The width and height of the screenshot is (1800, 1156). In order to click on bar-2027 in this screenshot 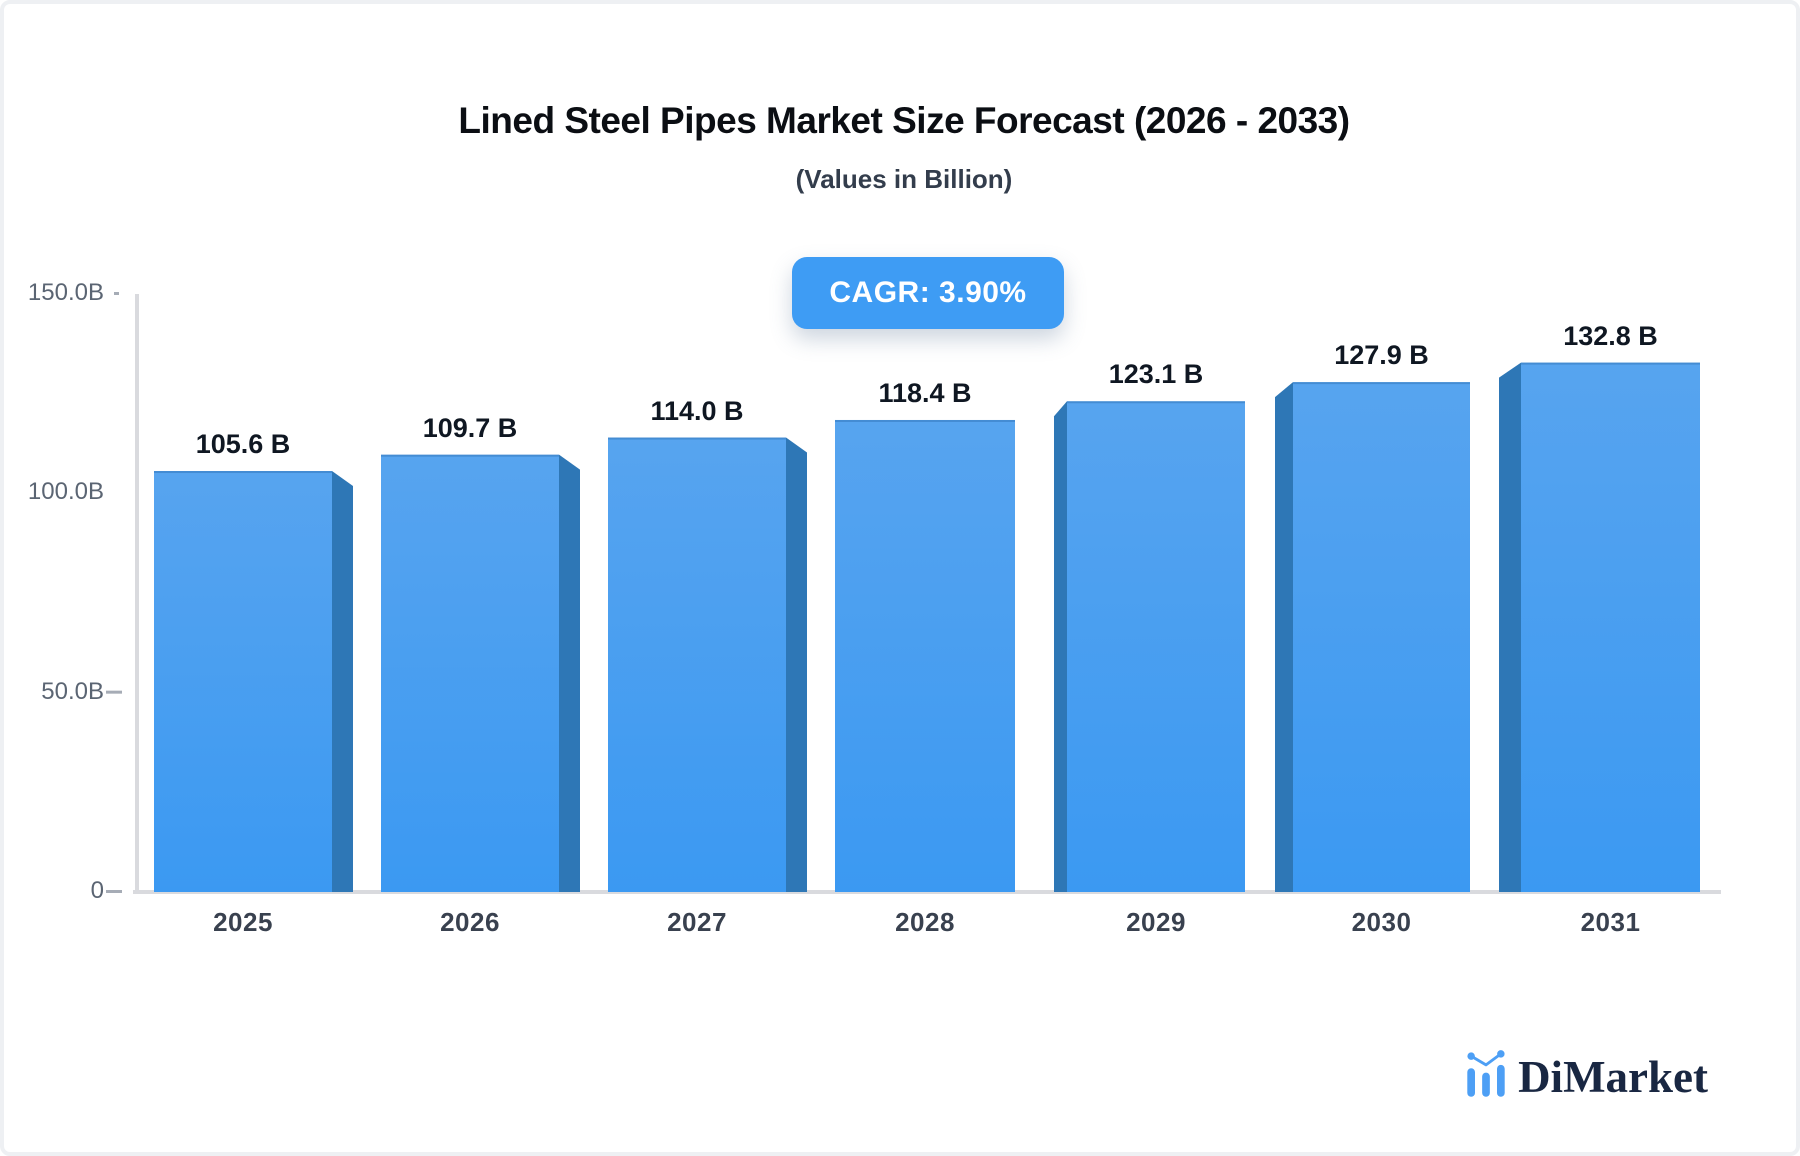, I will do `click(697, 664)`.